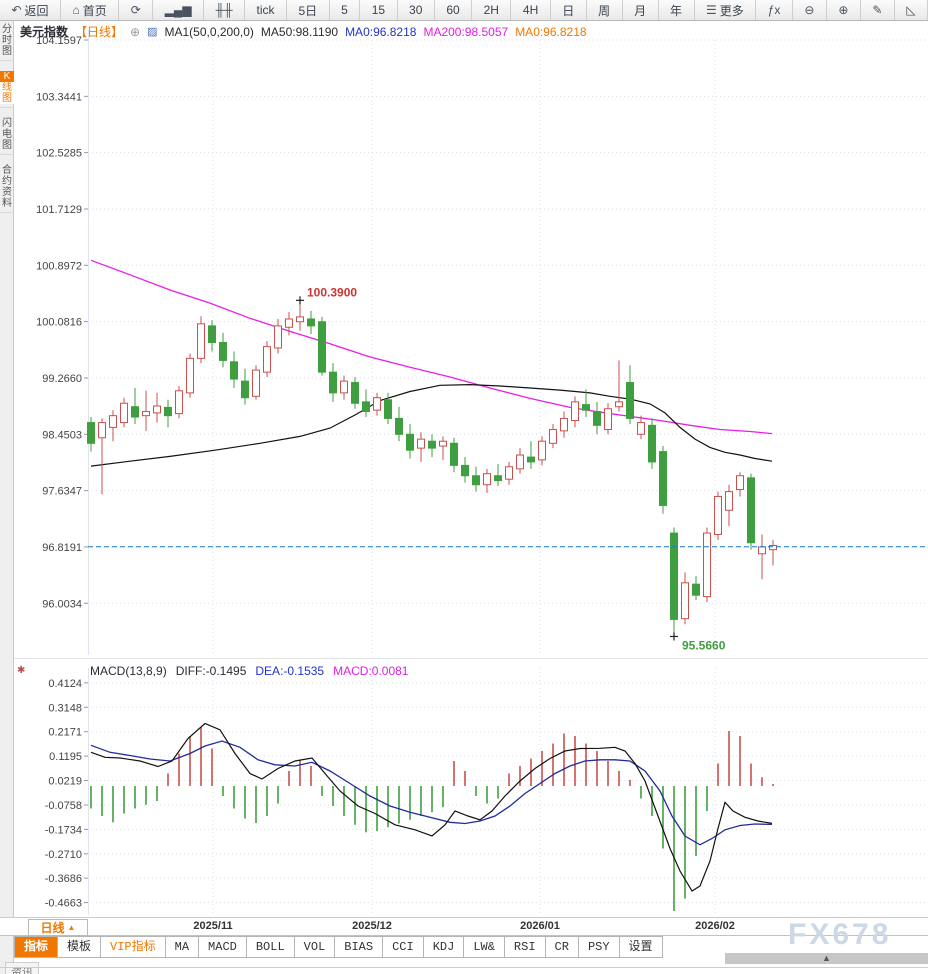  I want to click on svg-text: 100.8972, so click(59, 266).